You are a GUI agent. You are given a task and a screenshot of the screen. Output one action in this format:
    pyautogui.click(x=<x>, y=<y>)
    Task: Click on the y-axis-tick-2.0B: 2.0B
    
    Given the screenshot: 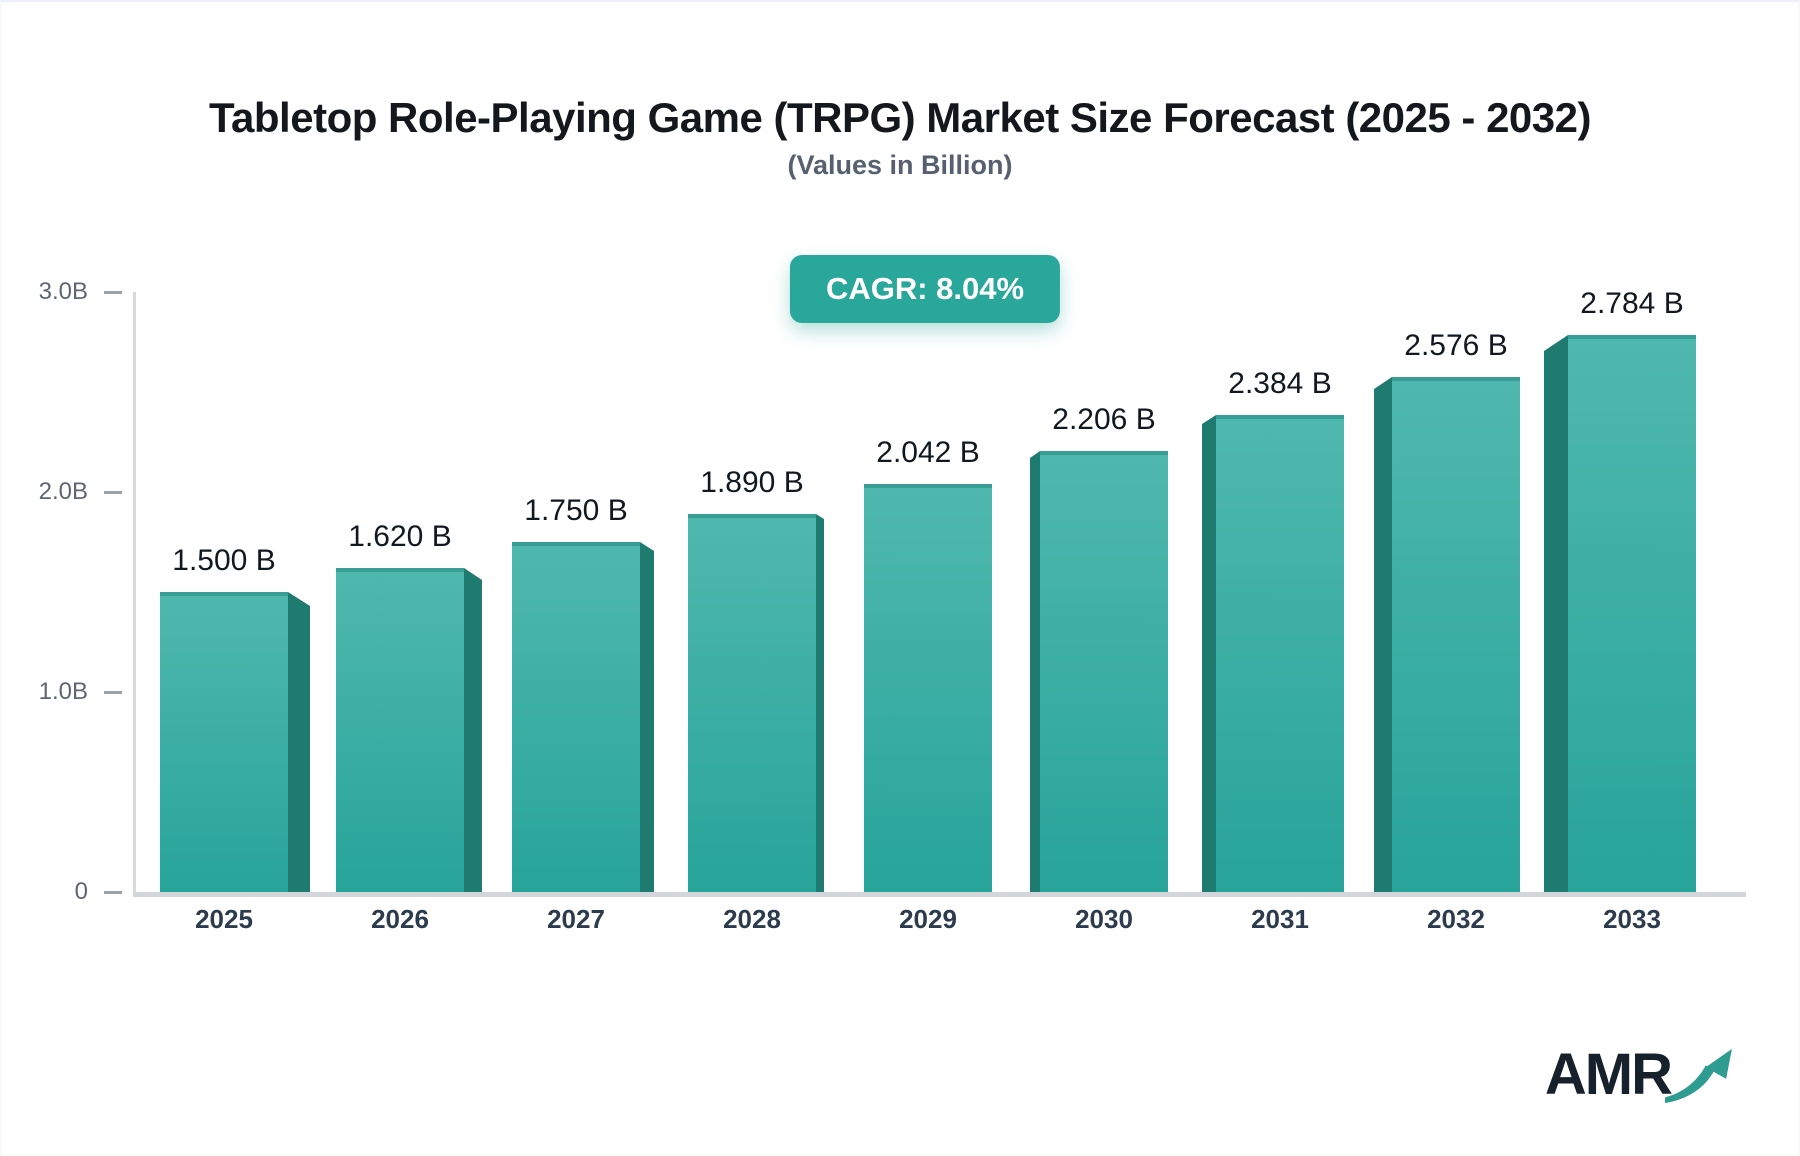 What is the action you would take?
    pyautogui.click(x=80, y=492)
    